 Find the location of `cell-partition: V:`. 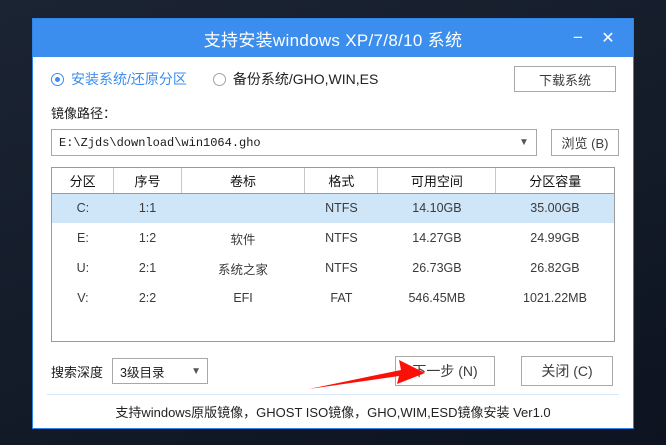

cell-partition: V: is located at coordinates (83, 298).